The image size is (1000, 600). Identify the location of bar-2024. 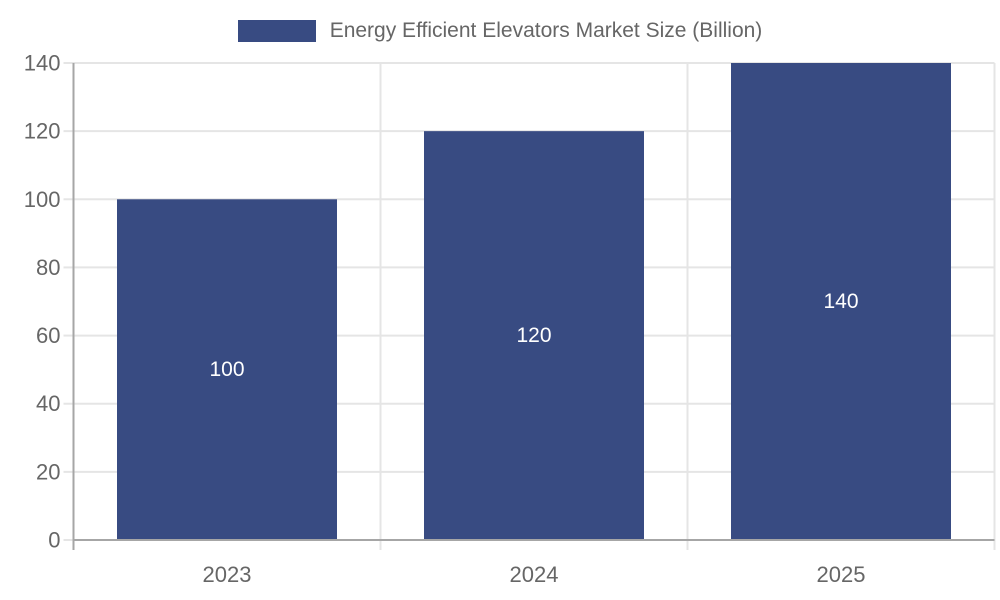
(534, 335).